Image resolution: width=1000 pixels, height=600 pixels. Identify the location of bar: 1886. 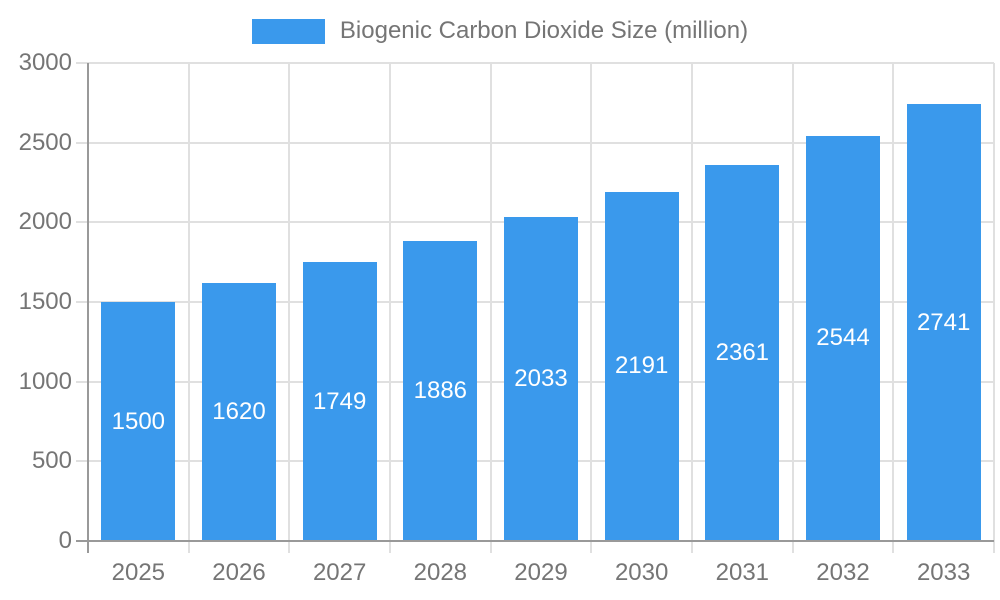
(440, 390).